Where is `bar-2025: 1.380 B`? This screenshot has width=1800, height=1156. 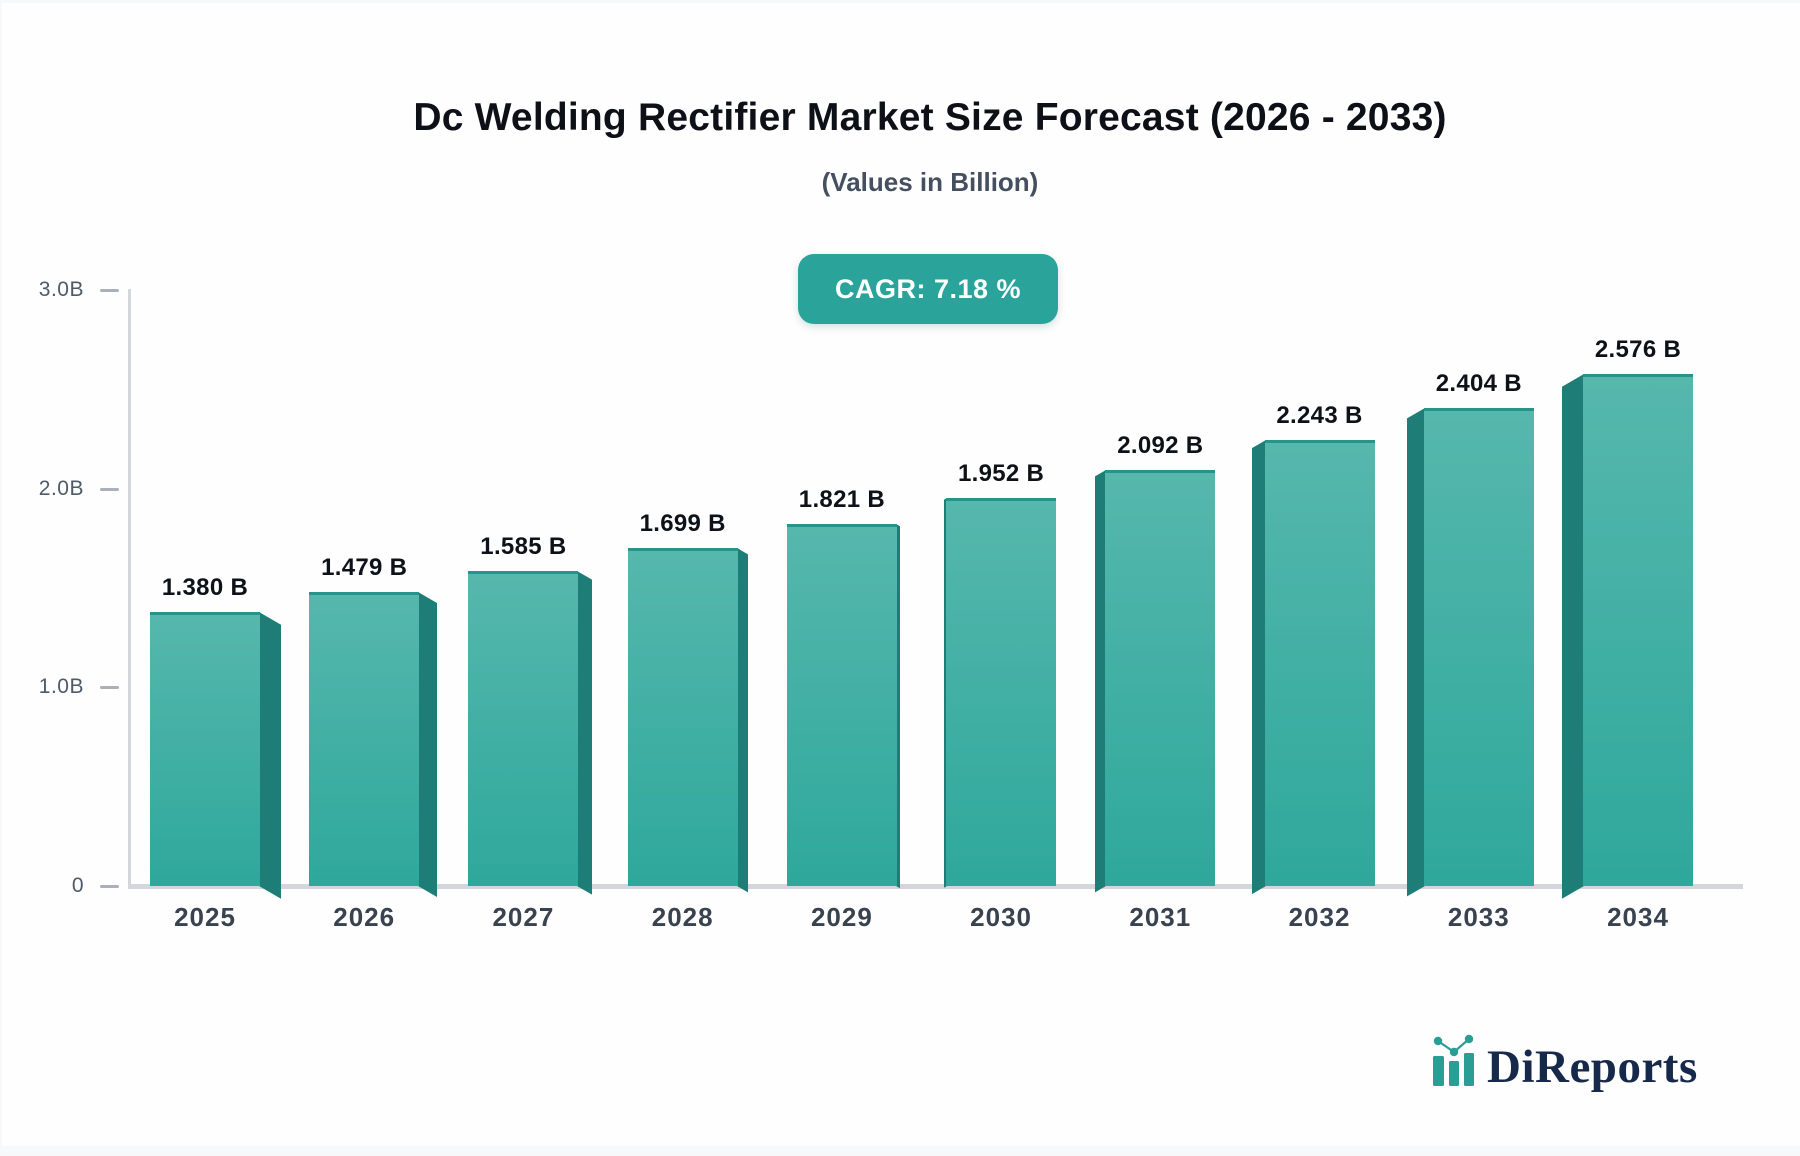
bar-2025: 1.380 B is located at coordinates (215, 736).